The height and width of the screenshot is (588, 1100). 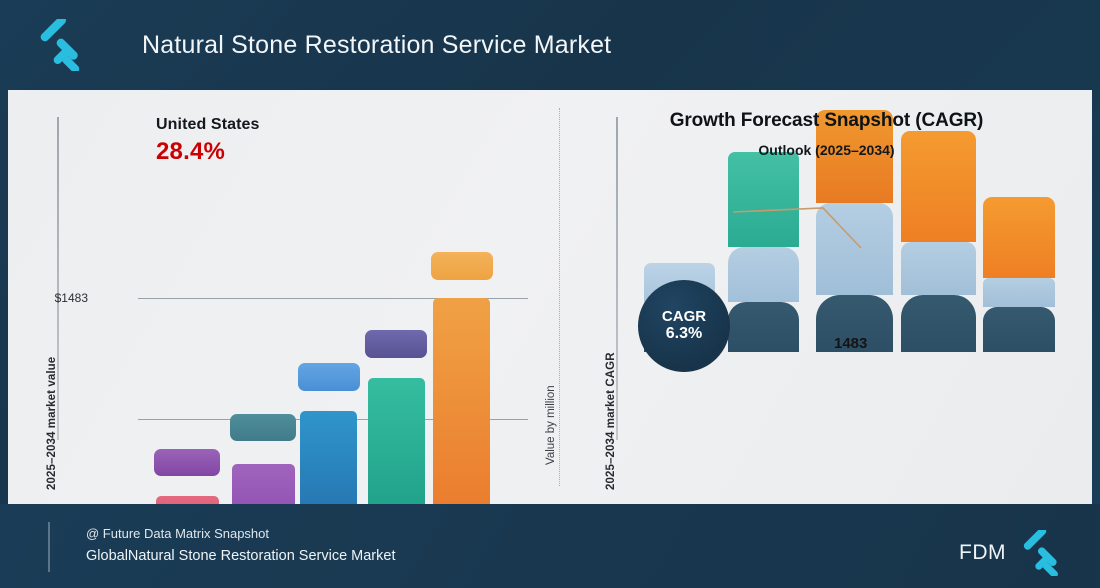 I want to click on country-name: United States, so click(x=208, y=124).